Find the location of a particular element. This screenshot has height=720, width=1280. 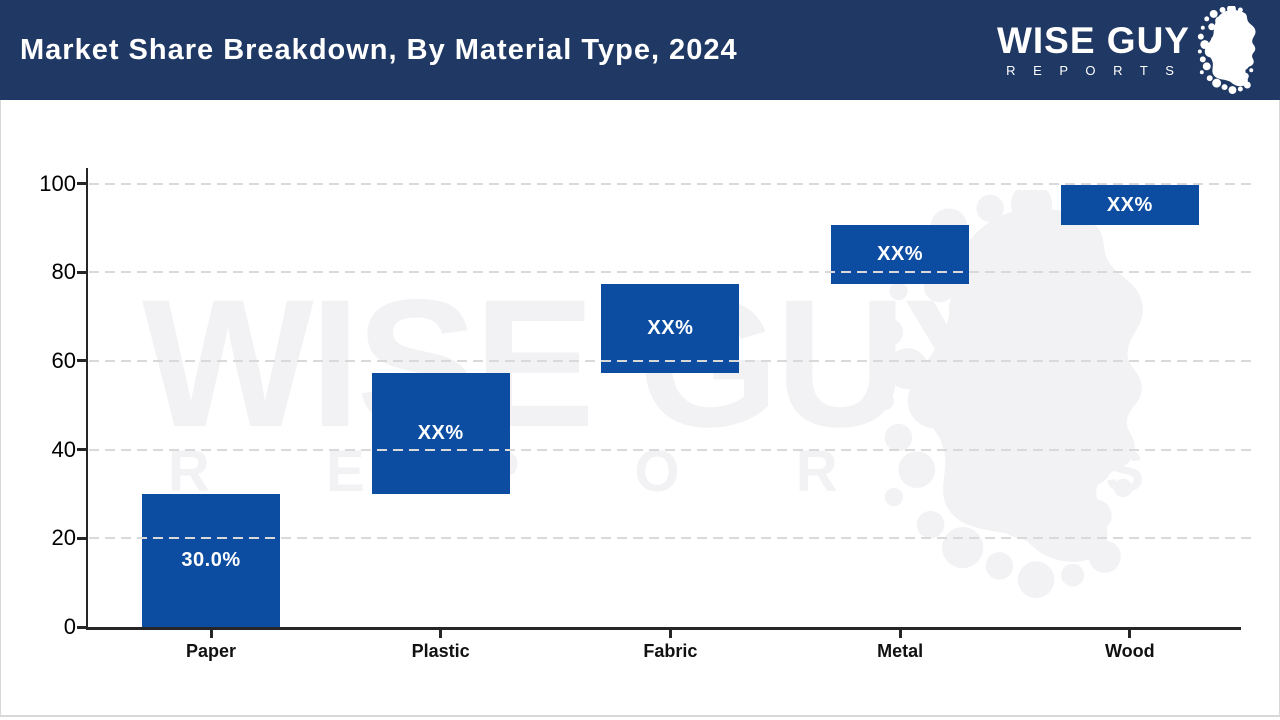

bar-fabric: XX% is located at coordinates (670, 328).